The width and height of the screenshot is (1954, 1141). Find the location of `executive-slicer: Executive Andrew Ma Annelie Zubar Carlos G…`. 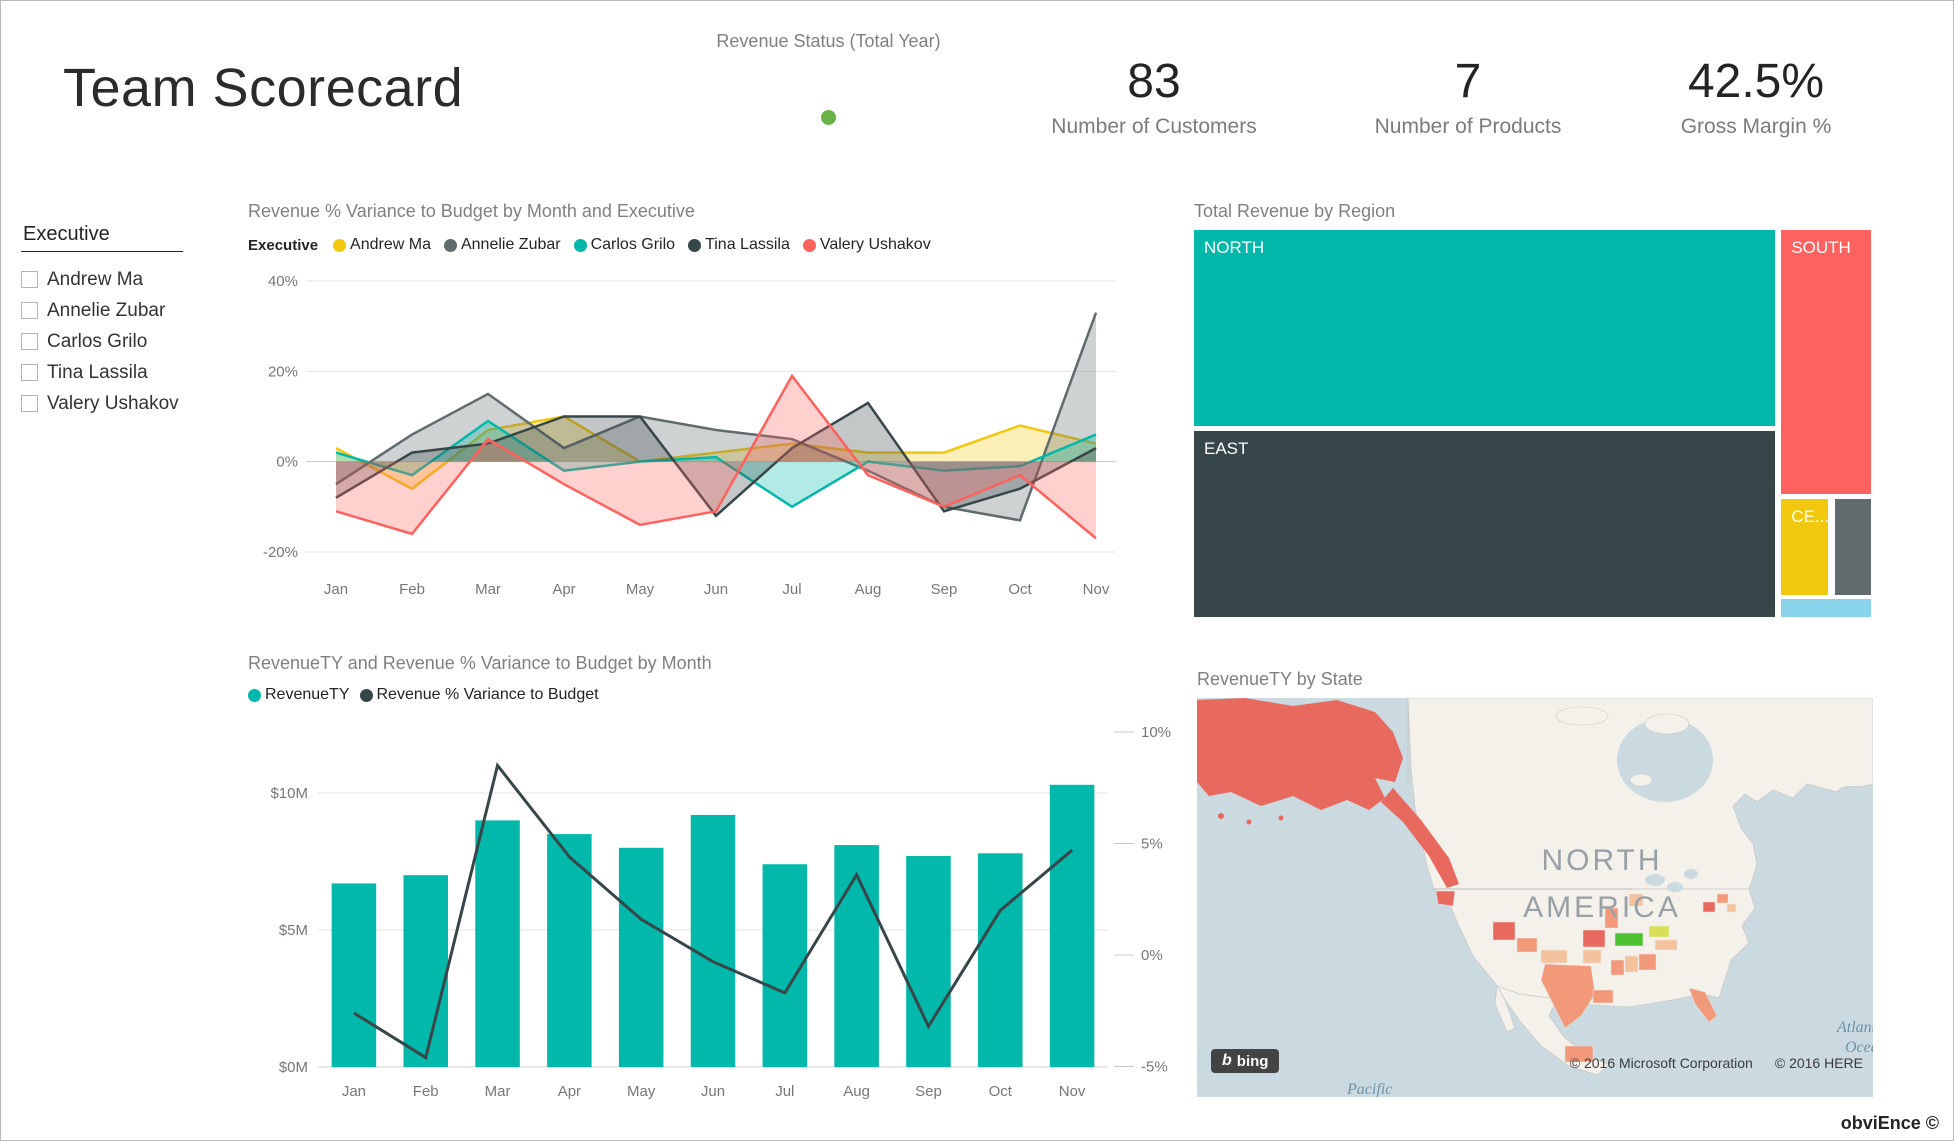

executive-slicer: Executive Andrew Ma Annelie Zubar Carlos G… is located at coordinates (121, 321).